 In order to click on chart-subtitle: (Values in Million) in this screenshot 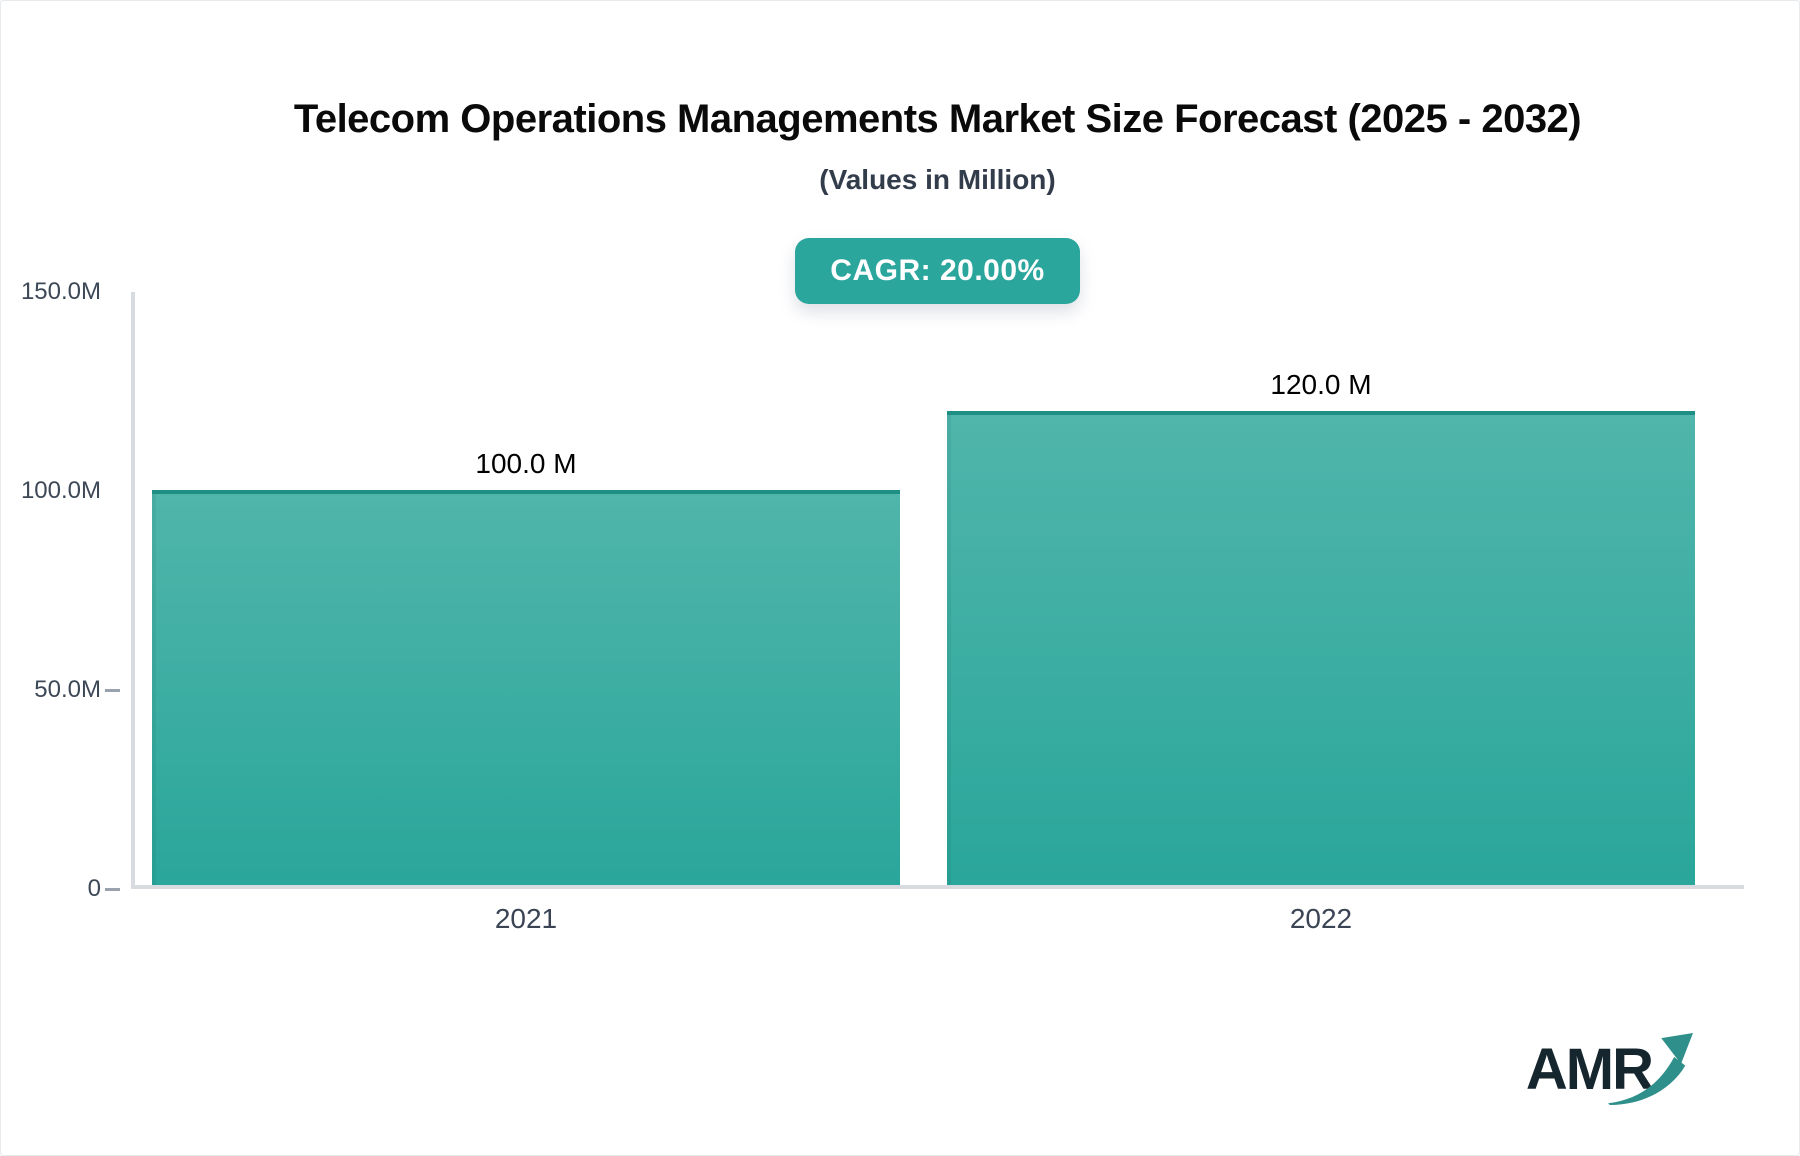, I will do `click(937, 179)`.